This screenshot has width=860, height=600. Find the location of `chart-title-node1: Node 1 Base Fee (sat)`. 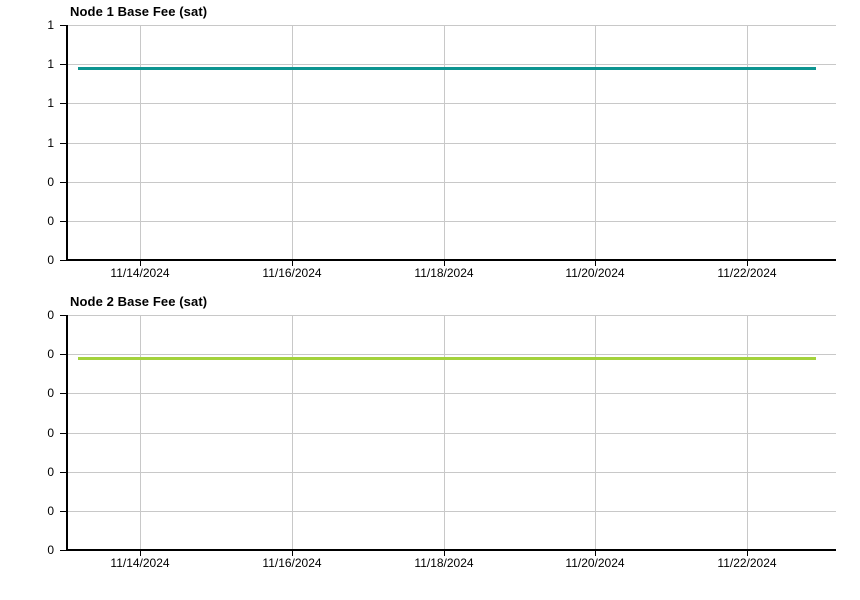

chart-title-node1: Node 1 Base Fee (sat) is located at coordinates (139, 11).